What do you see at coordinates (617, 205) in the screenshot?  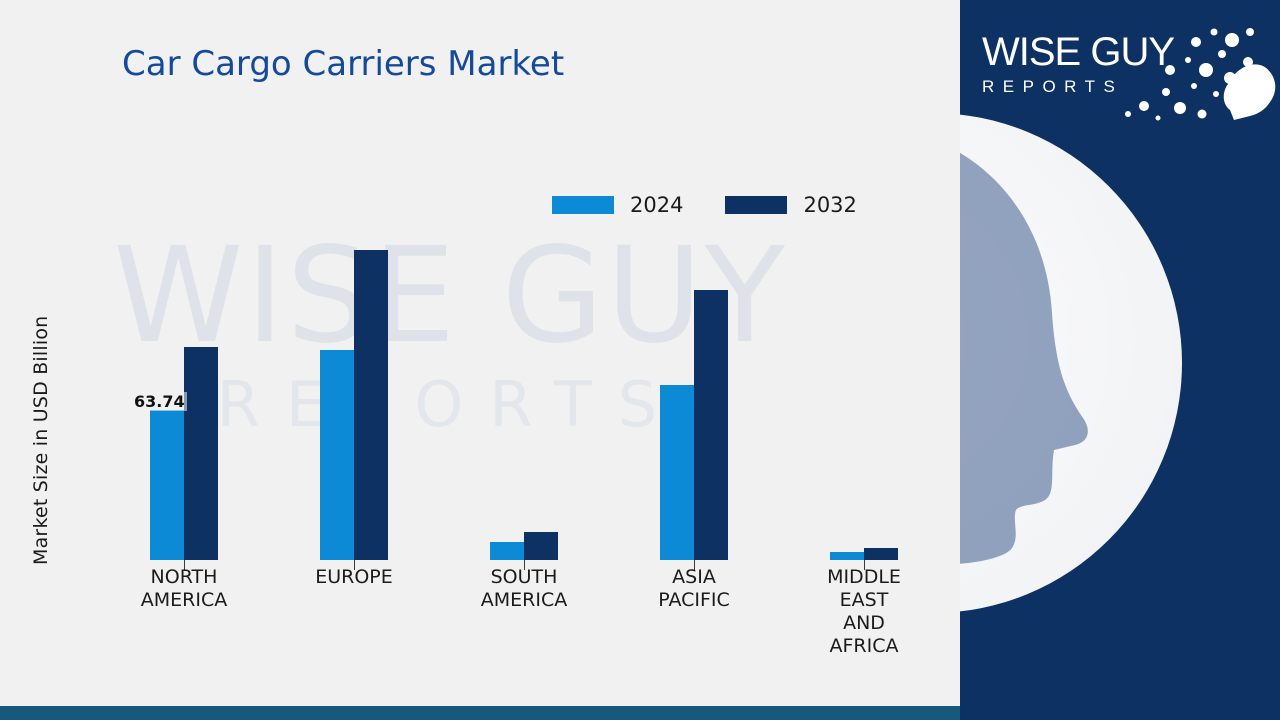 I see `legend-item-2024: 2024` at bounding box center [617, 205].